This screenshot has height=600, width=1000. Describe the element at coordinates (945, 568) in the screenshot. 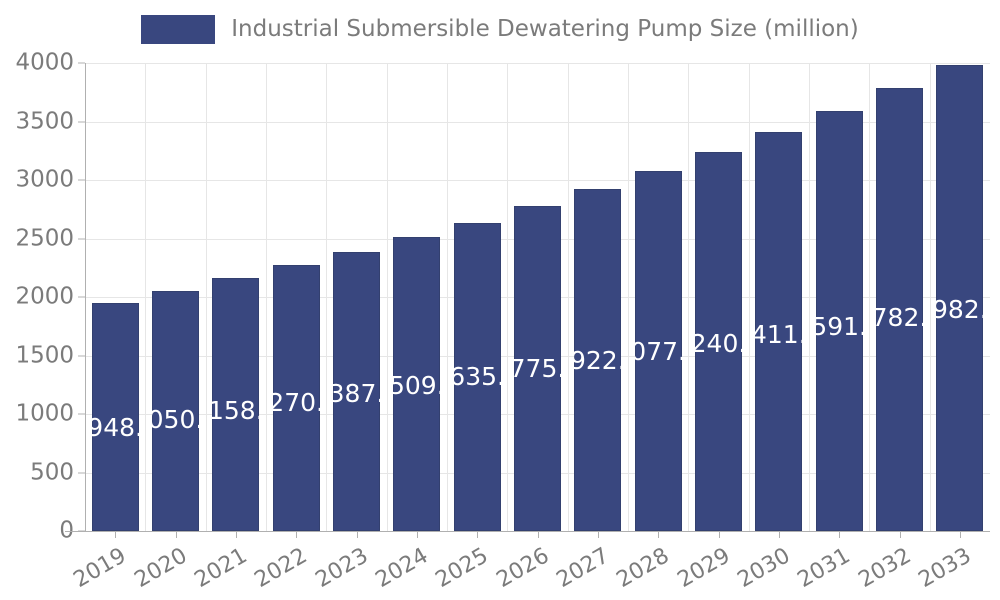

I see `x-axis-tick-label: 2033` at that location.